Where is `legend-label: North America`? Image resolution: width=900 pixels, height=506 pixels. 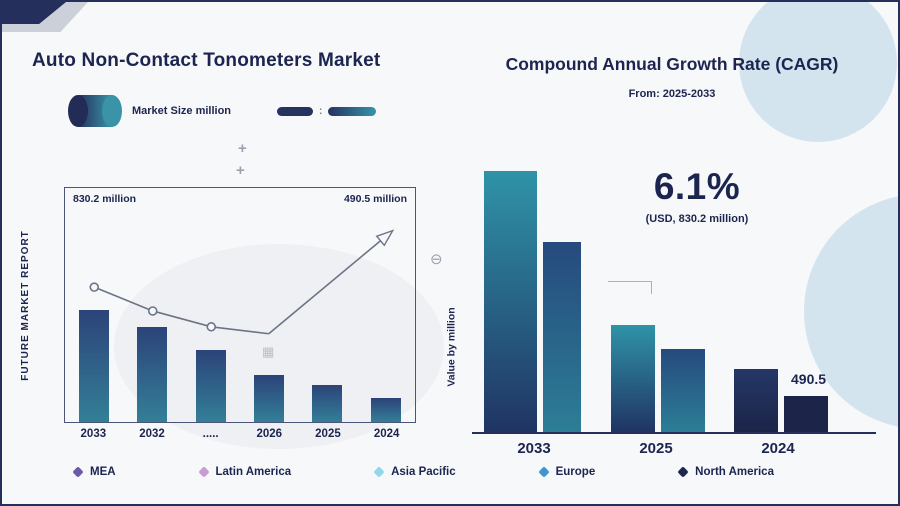 legend-label: North America is located at coordinates (734, 472).